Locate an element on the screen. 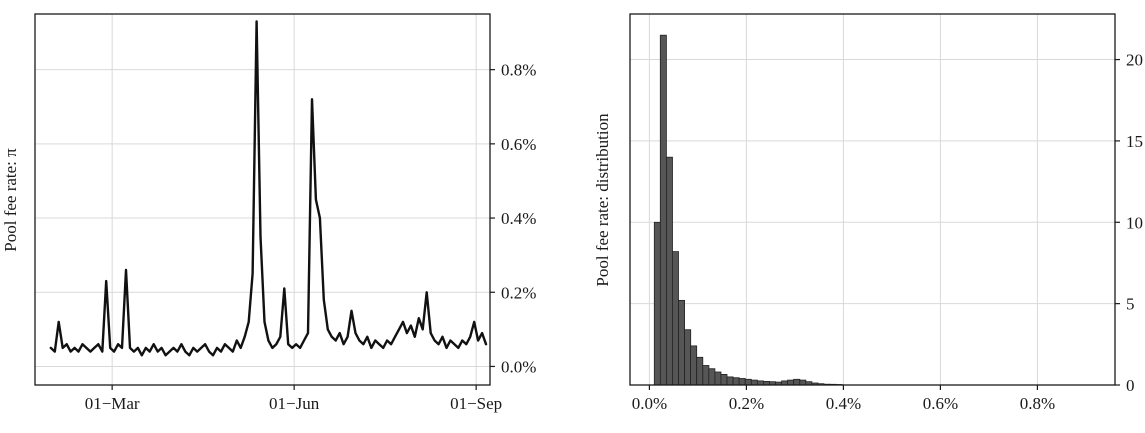  y-tick-label: 15 is located at coordinates (1134, 141).